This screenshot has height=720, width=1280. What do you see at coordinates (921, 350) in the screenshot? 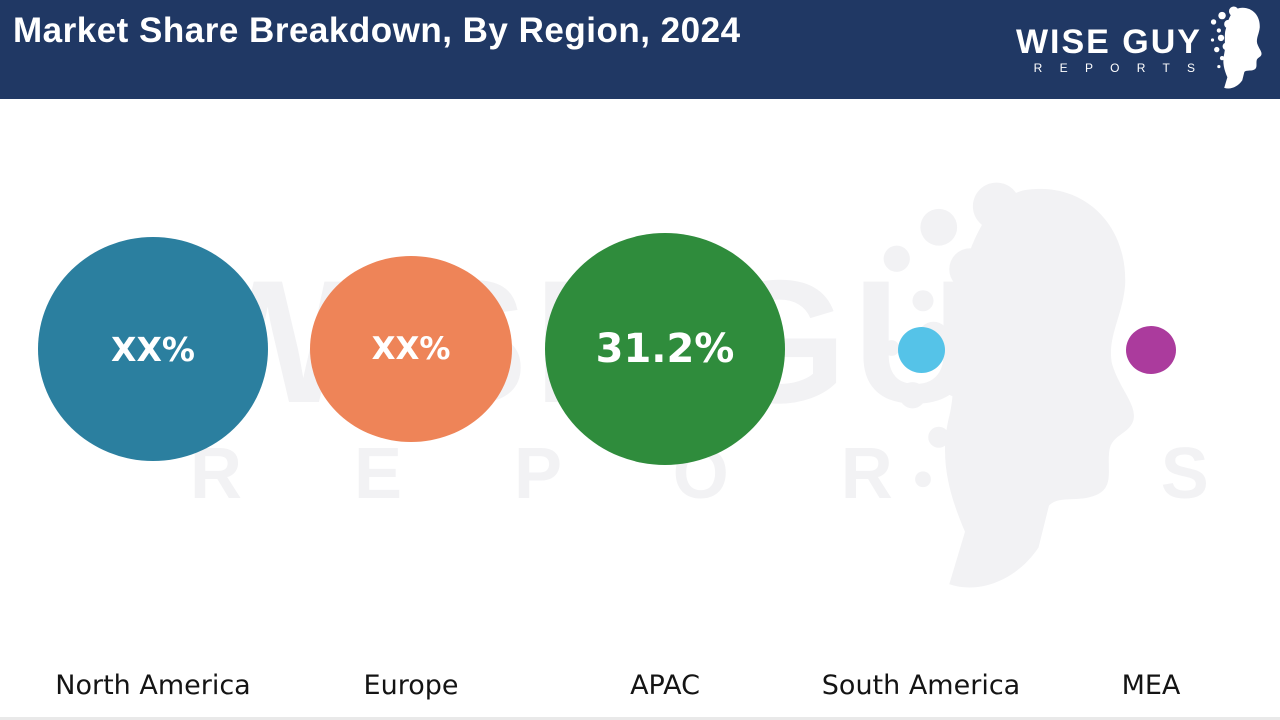
I see `bubble-south-america` at bounding box center [921, 350].